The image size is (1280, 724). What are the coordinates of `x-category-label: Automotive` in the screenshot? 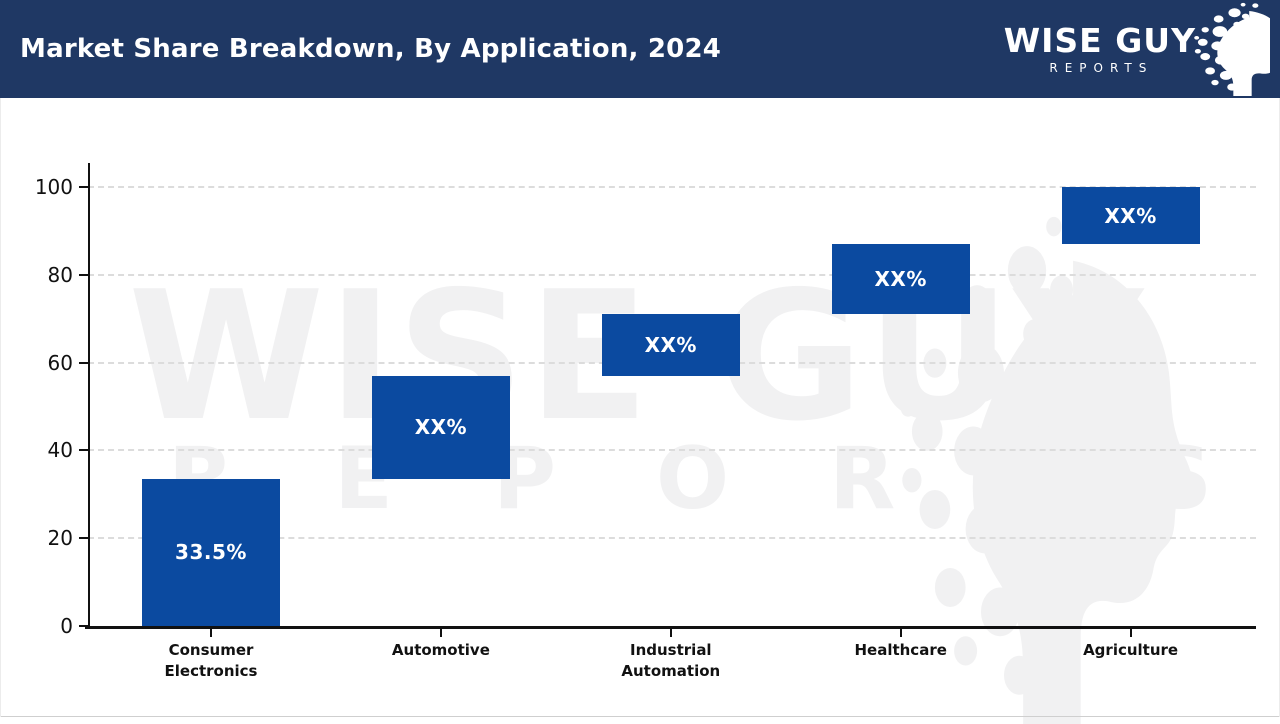 It's located at (441, 650).